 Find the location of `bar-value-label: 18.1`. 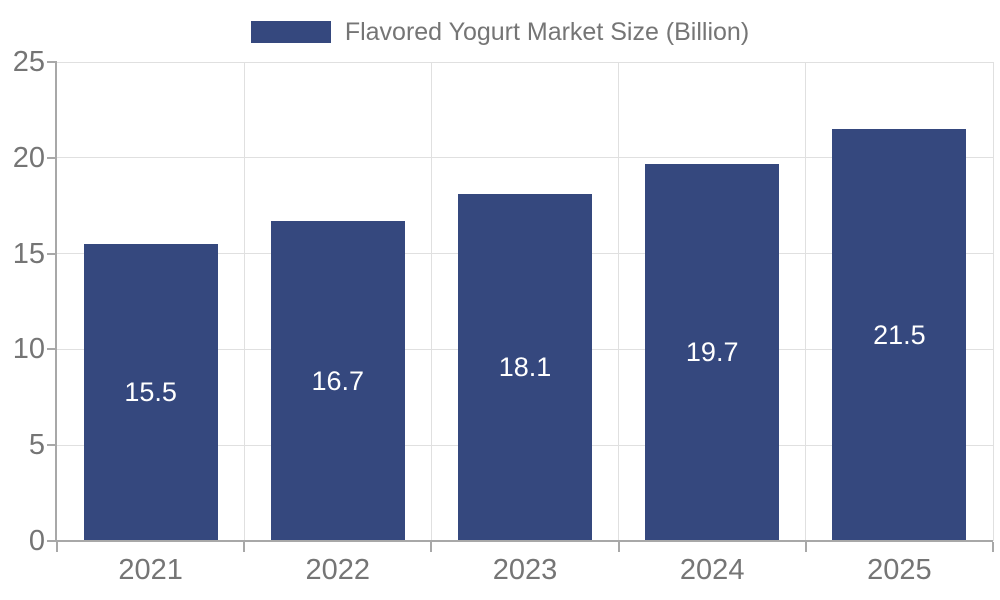

bar-value-label: 18.1 is located at coordinates (525, 367).